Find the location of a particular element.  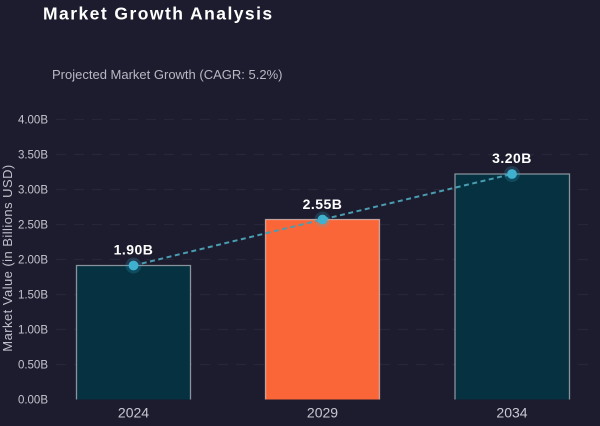

svg-text: 1.90B is located at coordinates (134, 250).